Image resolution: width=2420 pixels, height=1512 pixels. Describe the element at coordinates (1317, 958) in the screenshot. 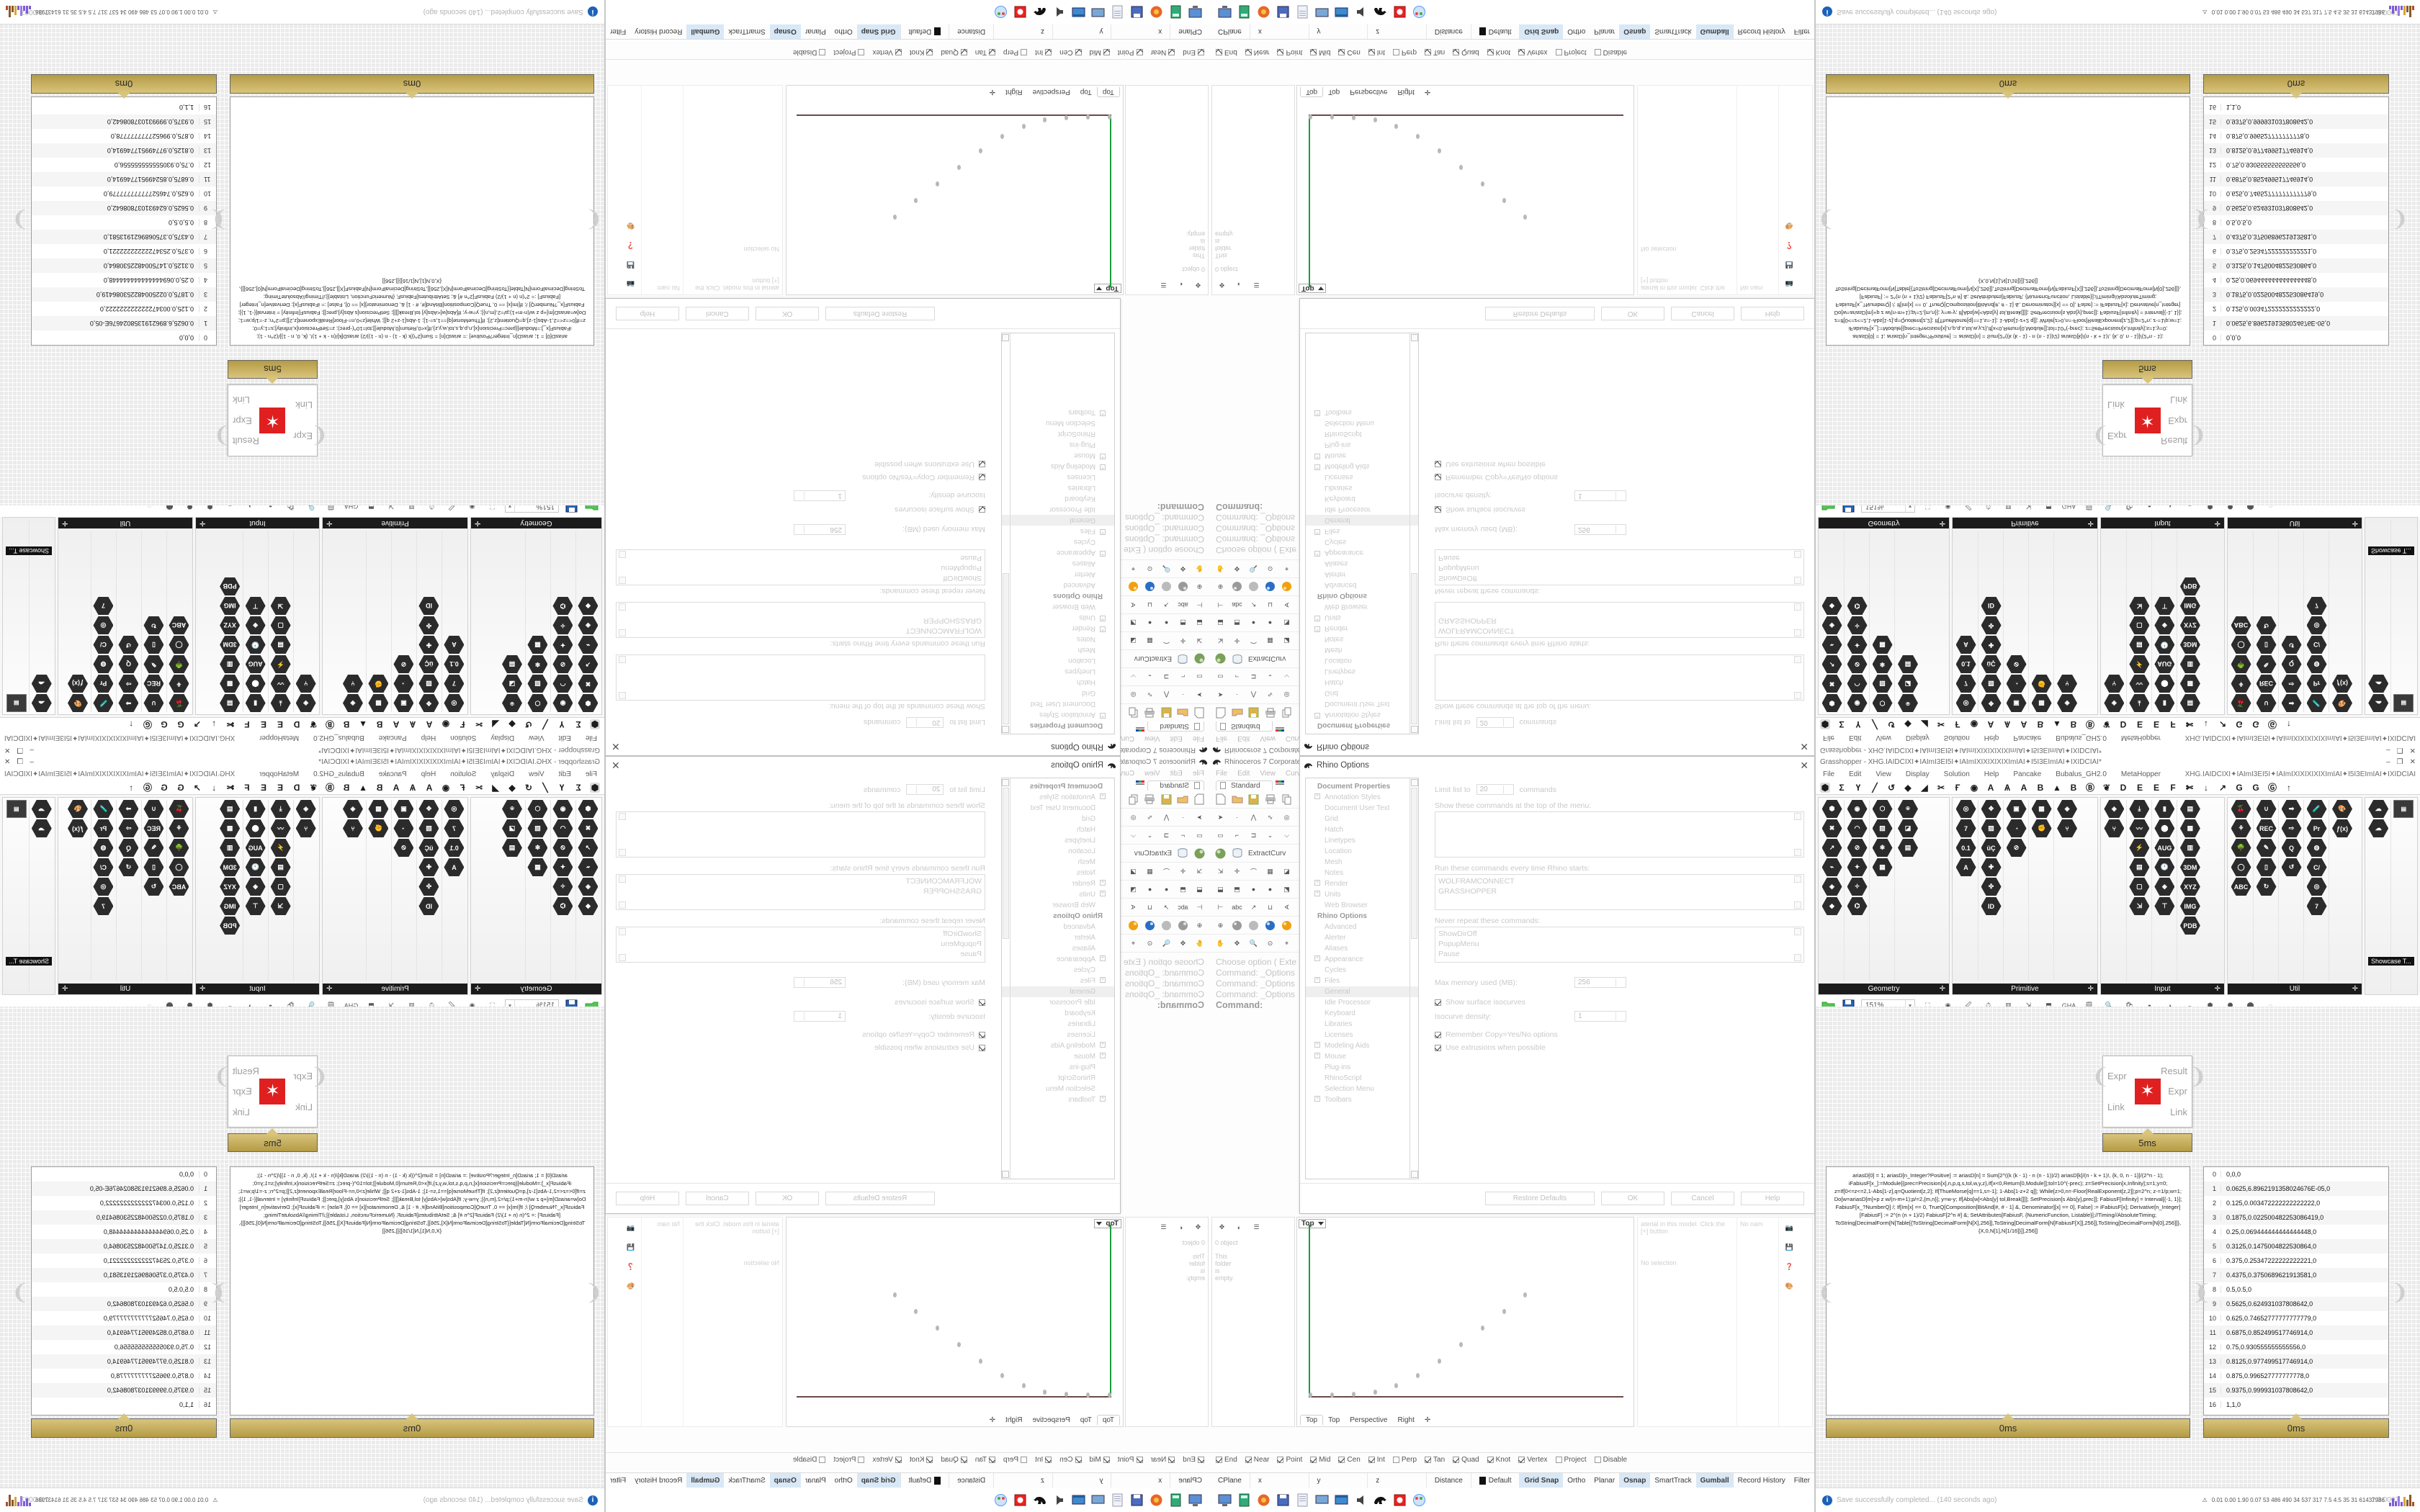

I see `expand-icon: +` at that location.